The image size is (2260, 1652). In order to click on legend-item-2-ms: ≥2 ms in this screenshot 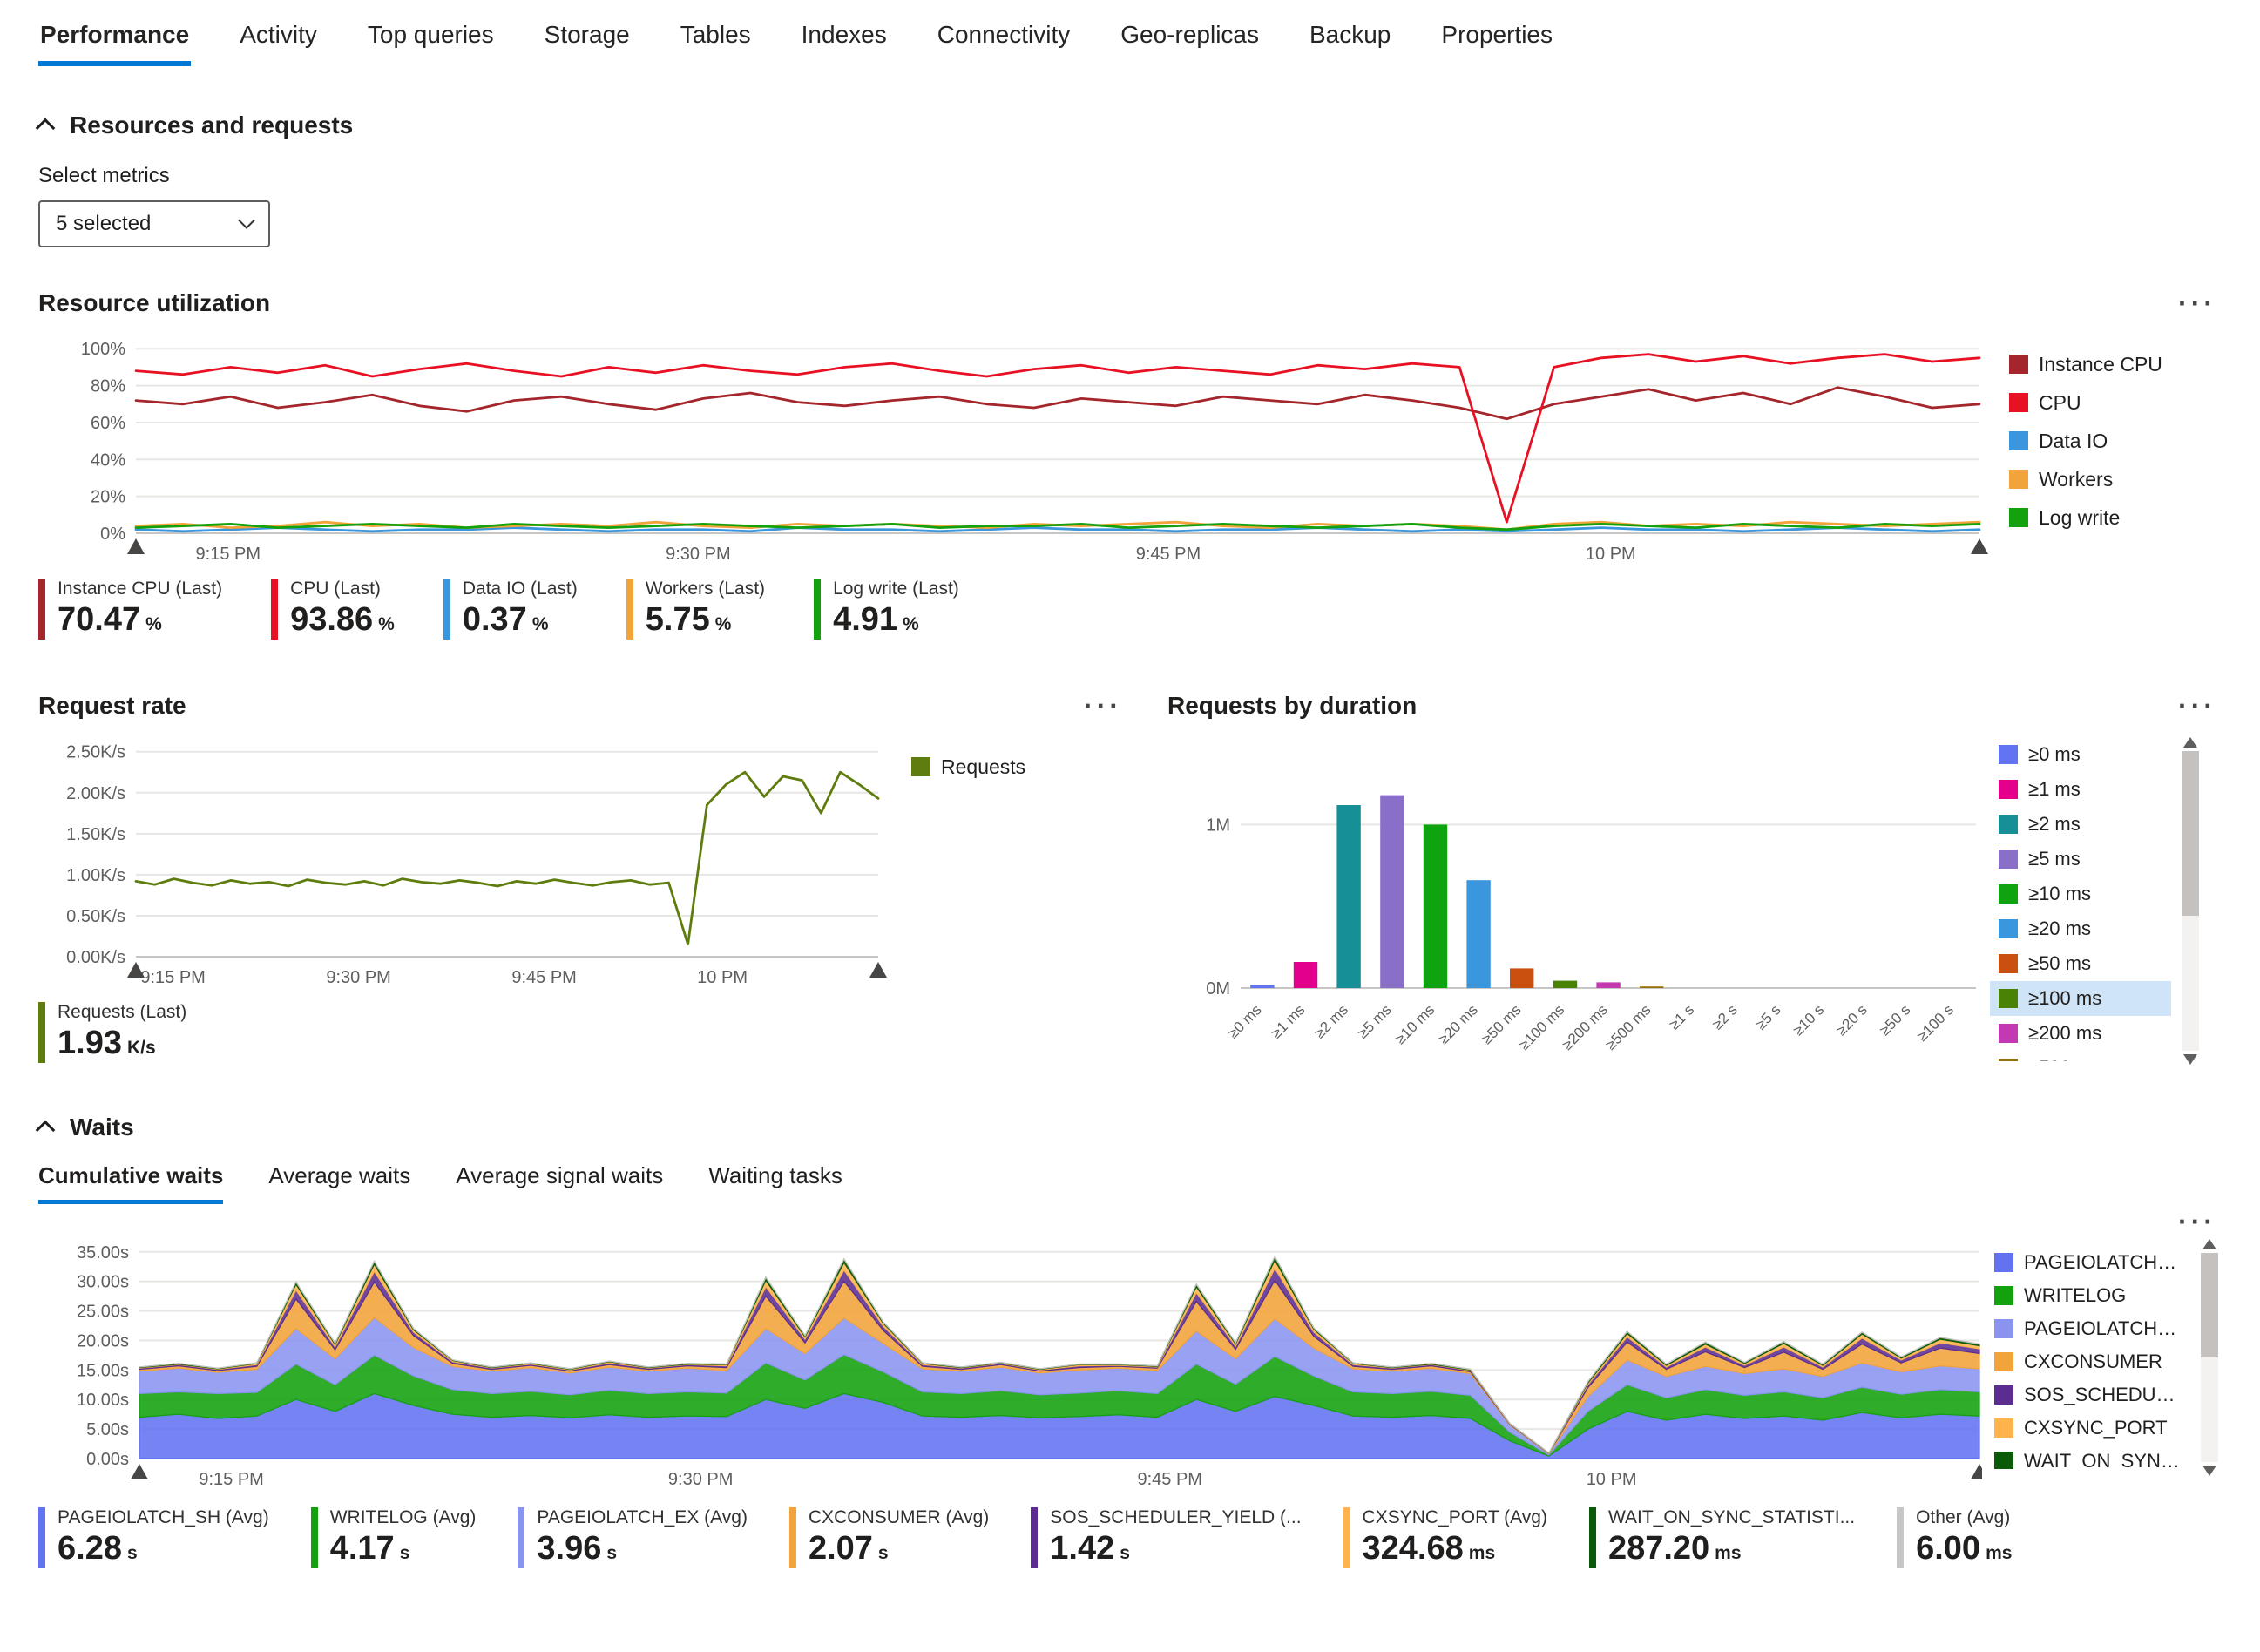, I will do `click(2080, 824)`.